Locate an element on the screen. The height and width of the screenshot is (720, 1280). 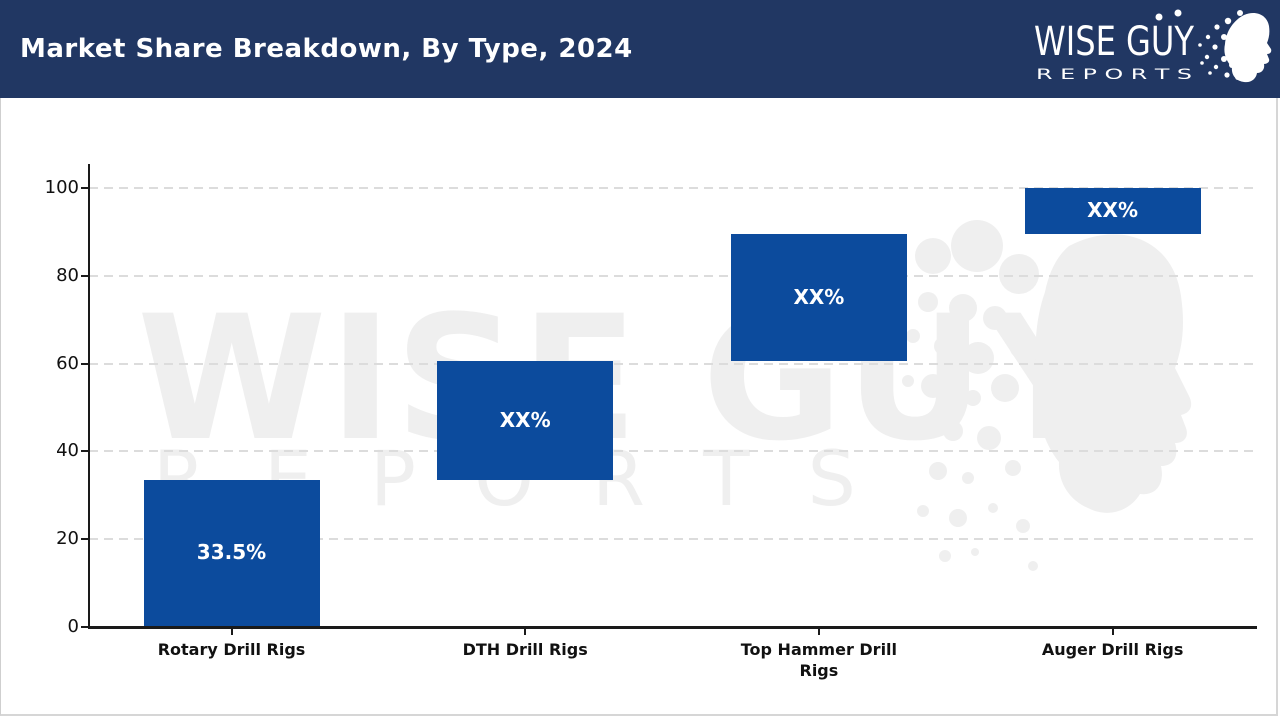
y-tick-label: 80 is located at coordinates (67, 275).